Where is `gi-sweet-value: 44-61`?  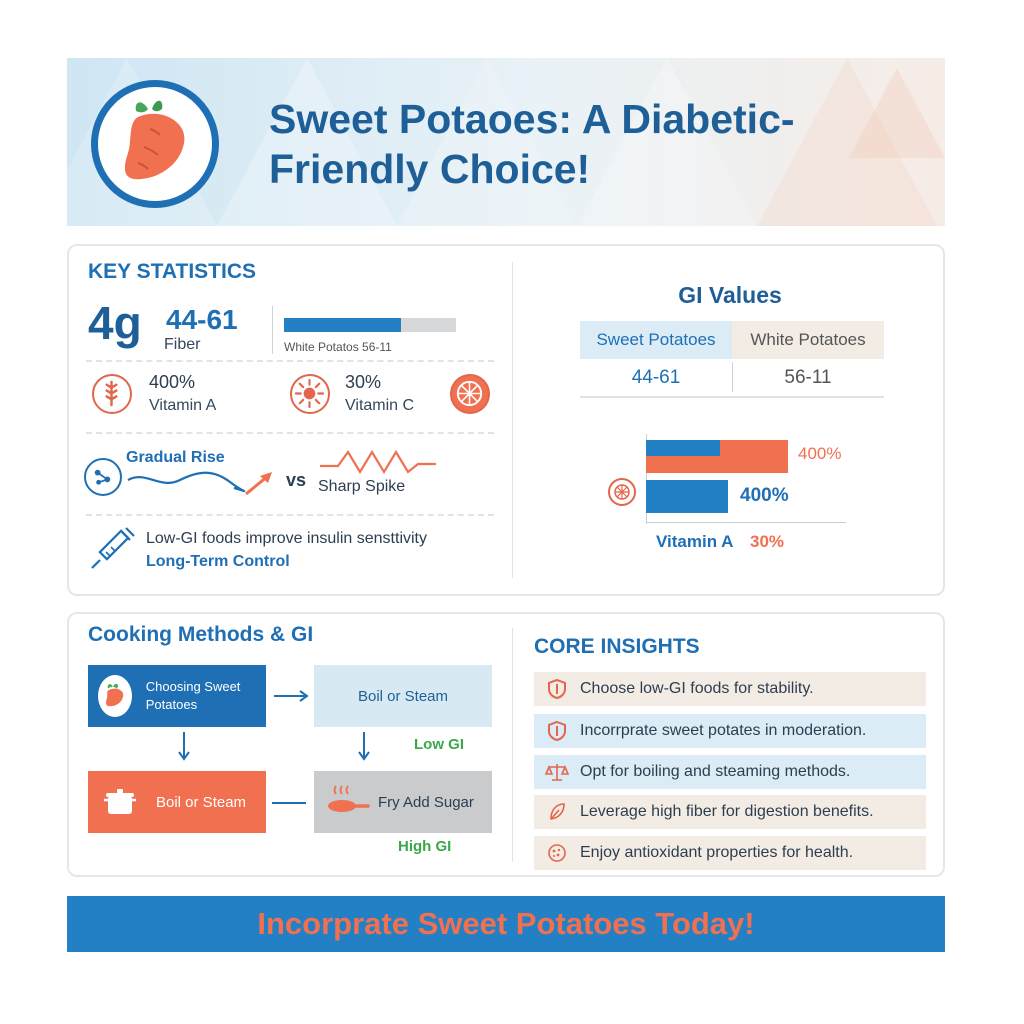 gi-sweet-value: 44-61 is located at coordinates (656, 377).